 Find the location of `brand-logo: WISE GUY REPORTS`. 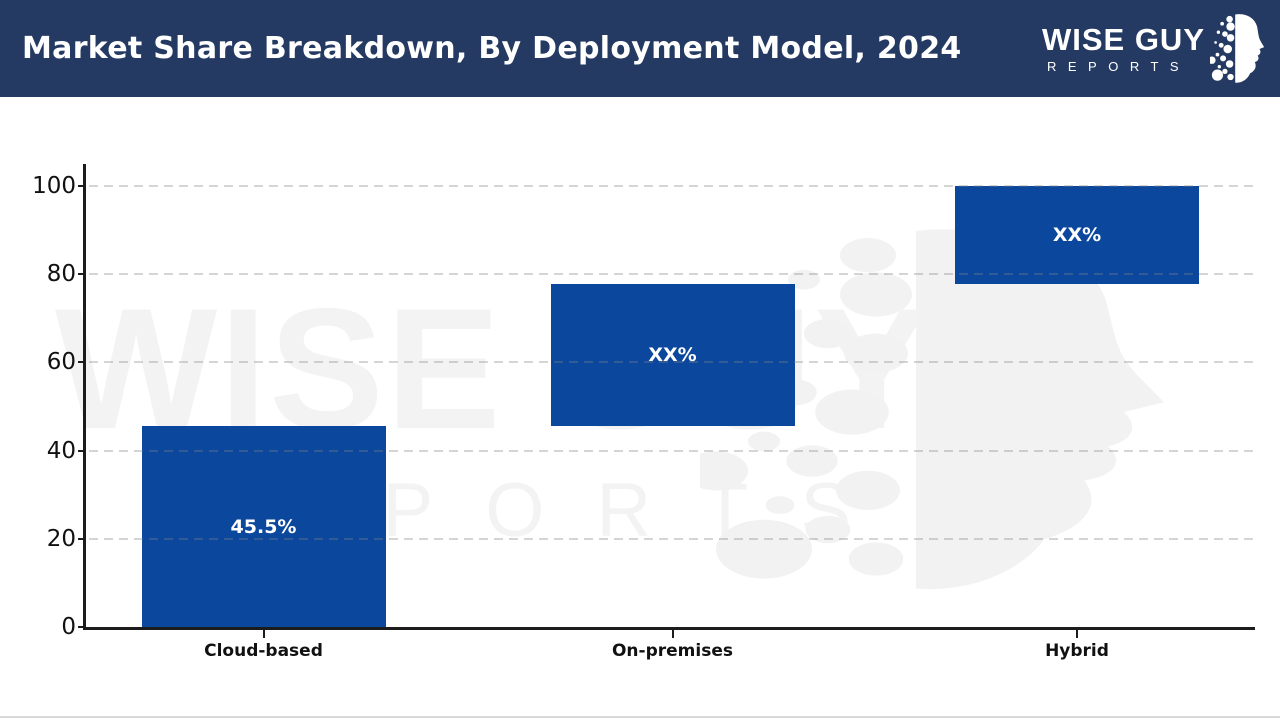

brand-logo: WISE GUY REPORTS is located at coordinates (1154, 49).